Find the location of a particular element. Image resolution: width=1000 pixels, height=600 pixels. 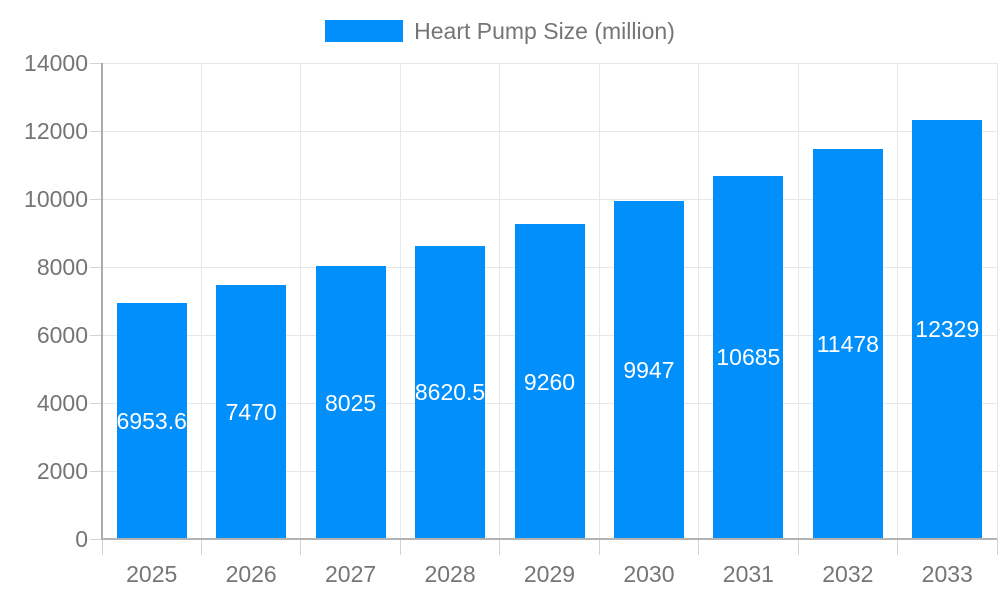

bar-value-label: 9260 is located at coordinates (549, 381).